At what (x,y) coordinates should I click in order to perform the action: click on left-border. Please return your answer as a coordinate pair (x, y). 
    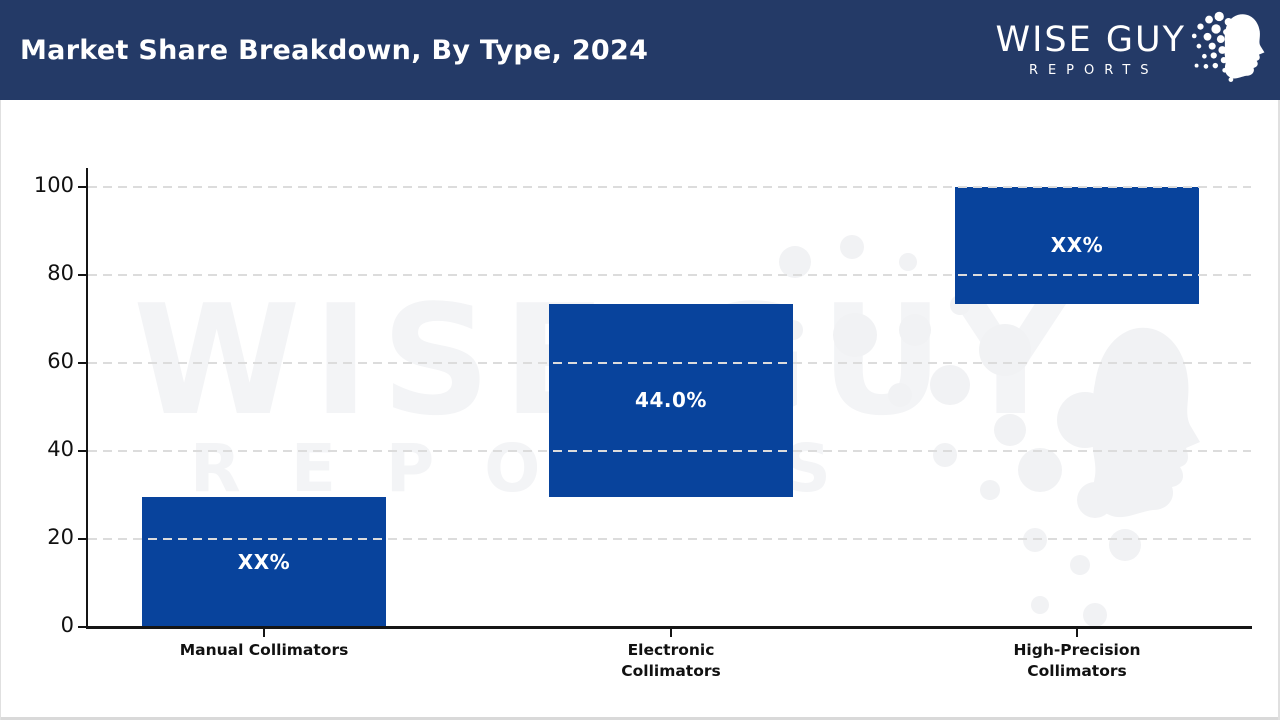
    Looking at the image, I should click on (0, 410).